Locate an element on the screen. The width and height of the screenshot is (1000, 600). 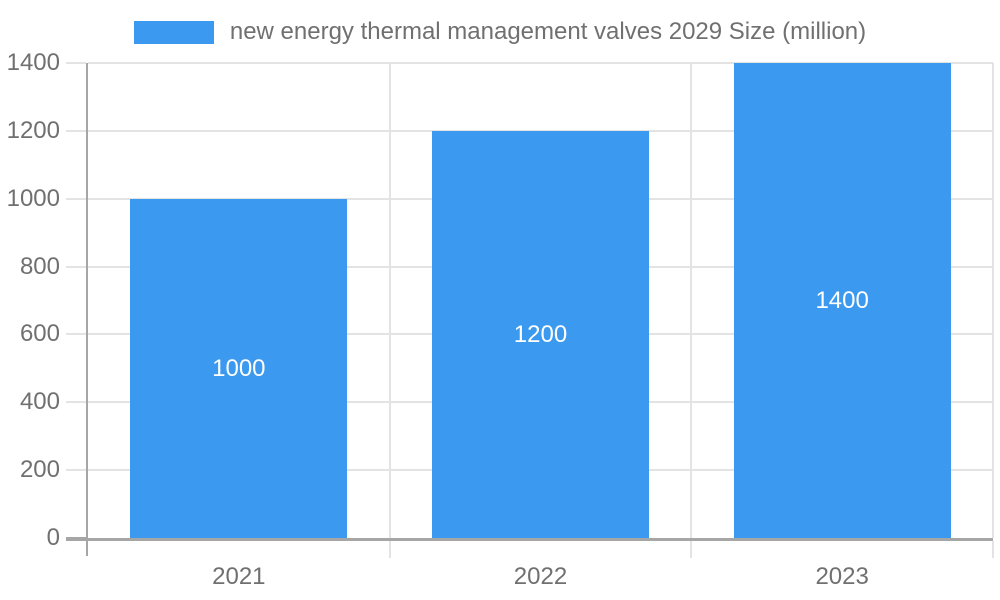
y-axis-line is located at coordinates (87, 309).